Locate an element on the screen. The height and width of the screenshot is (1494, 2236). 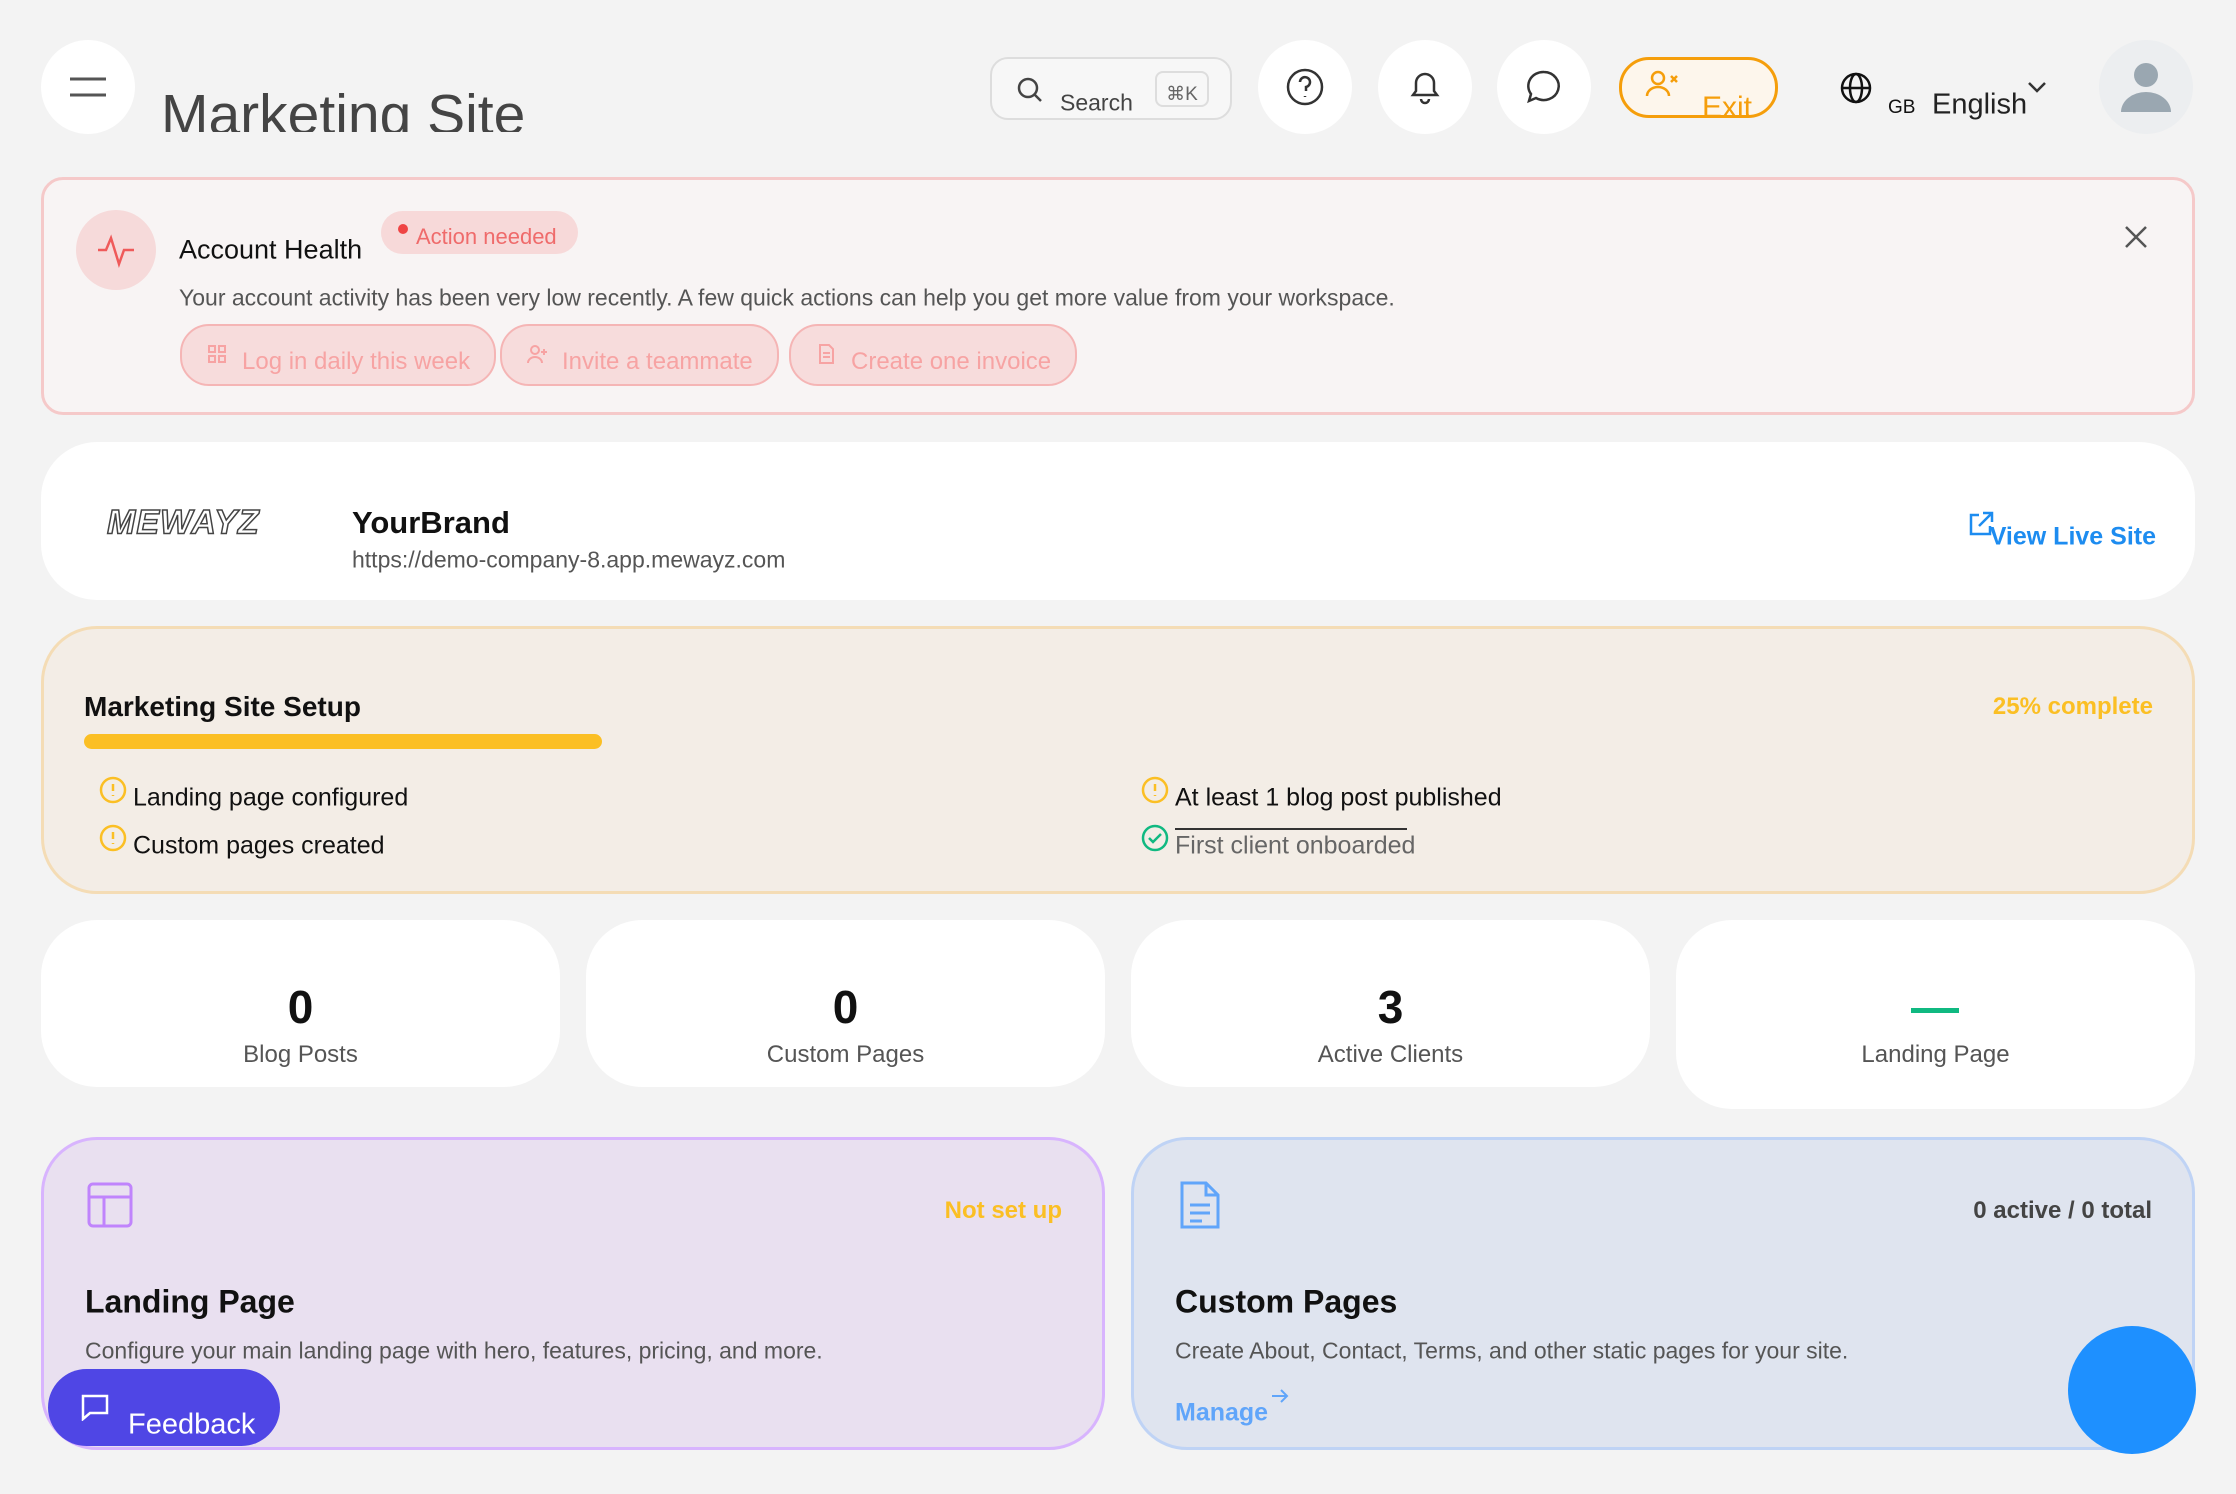
quick-action-label: Log in daily this week is located at coordinates (356, 361).